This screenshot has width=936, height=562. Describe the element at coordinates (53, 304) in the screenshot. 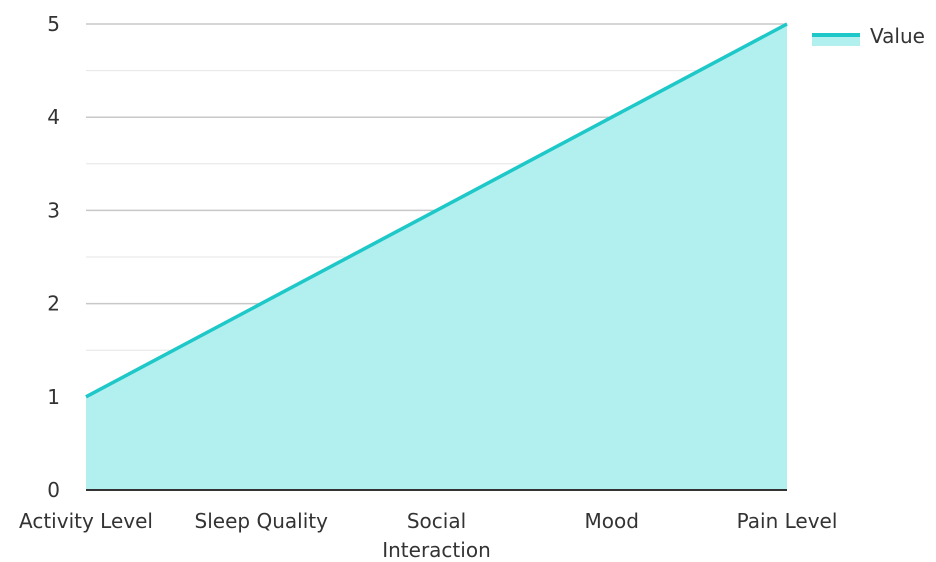

I see `y-tick-label: 2` at that location.